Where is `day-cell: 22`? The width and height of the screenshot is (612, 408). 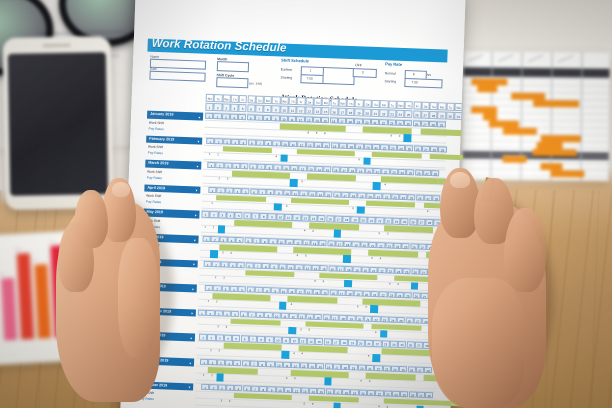 day-cell: 22 is located at coordinates (385, 171).